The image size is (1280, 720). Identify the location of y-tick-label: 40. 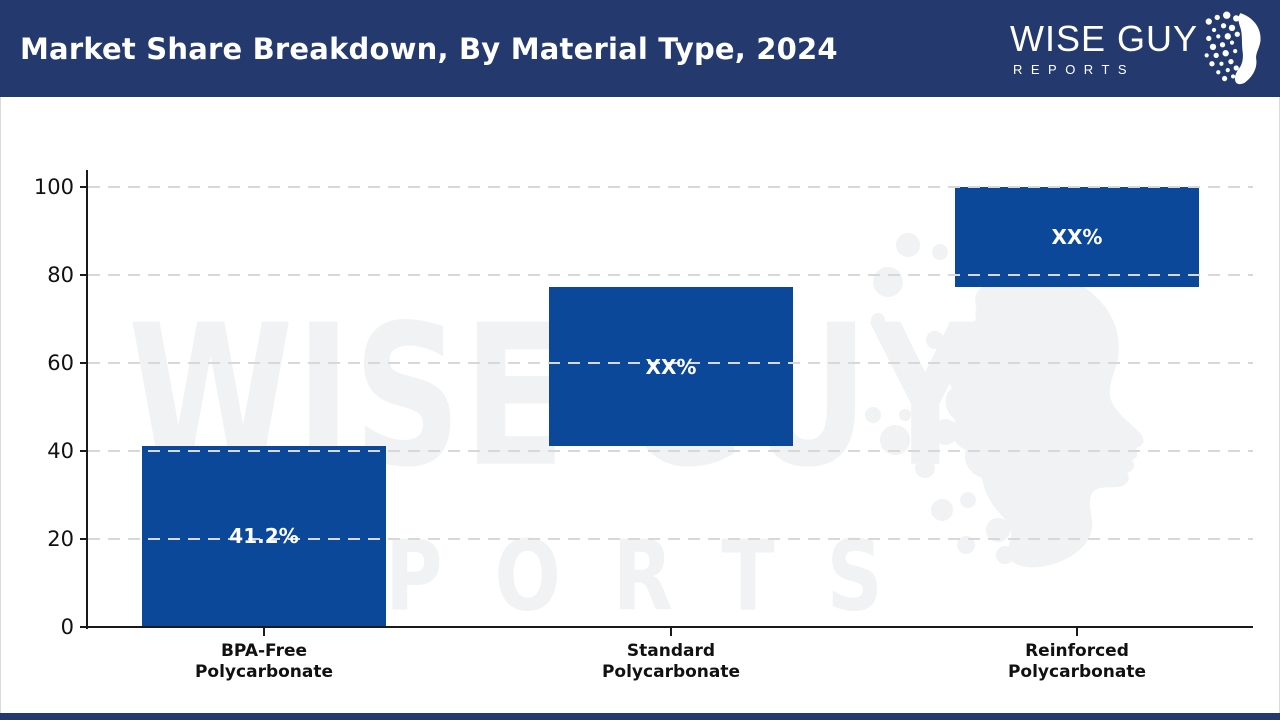
(60, 451).